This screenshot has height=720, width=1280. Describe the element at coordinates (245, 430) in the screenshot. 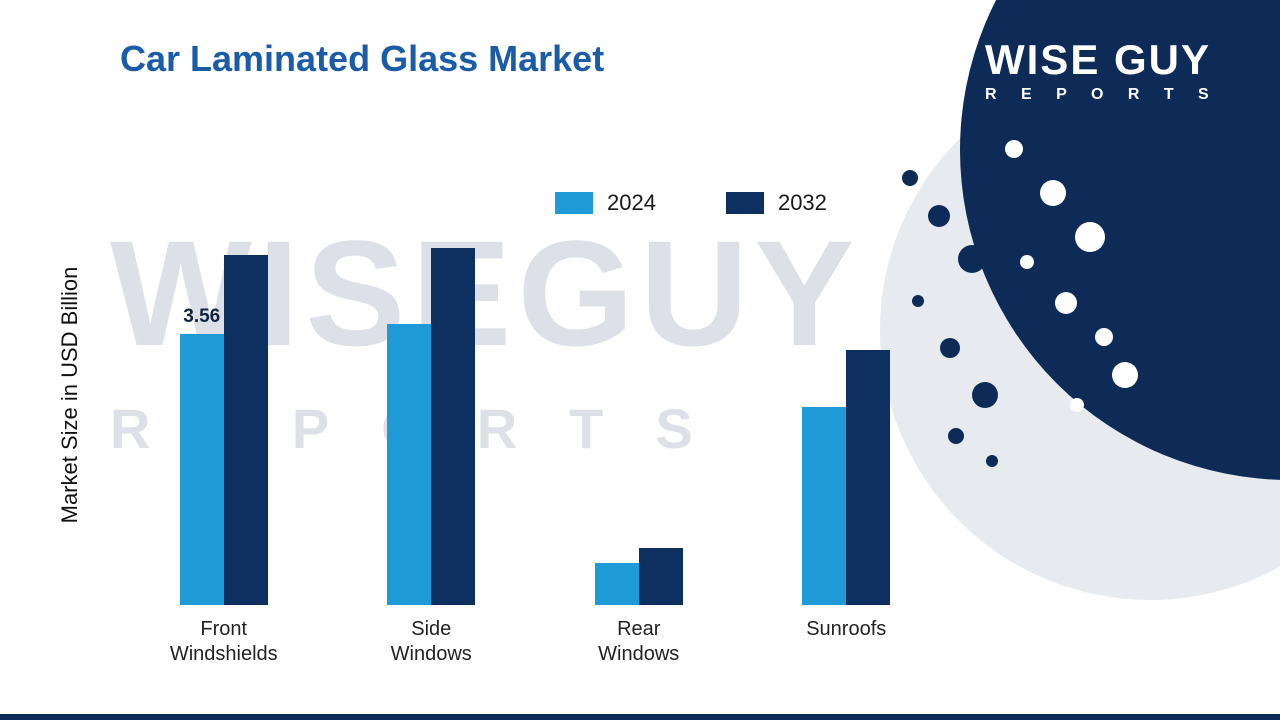

I see `bar-2032-front-windshields` at that location.